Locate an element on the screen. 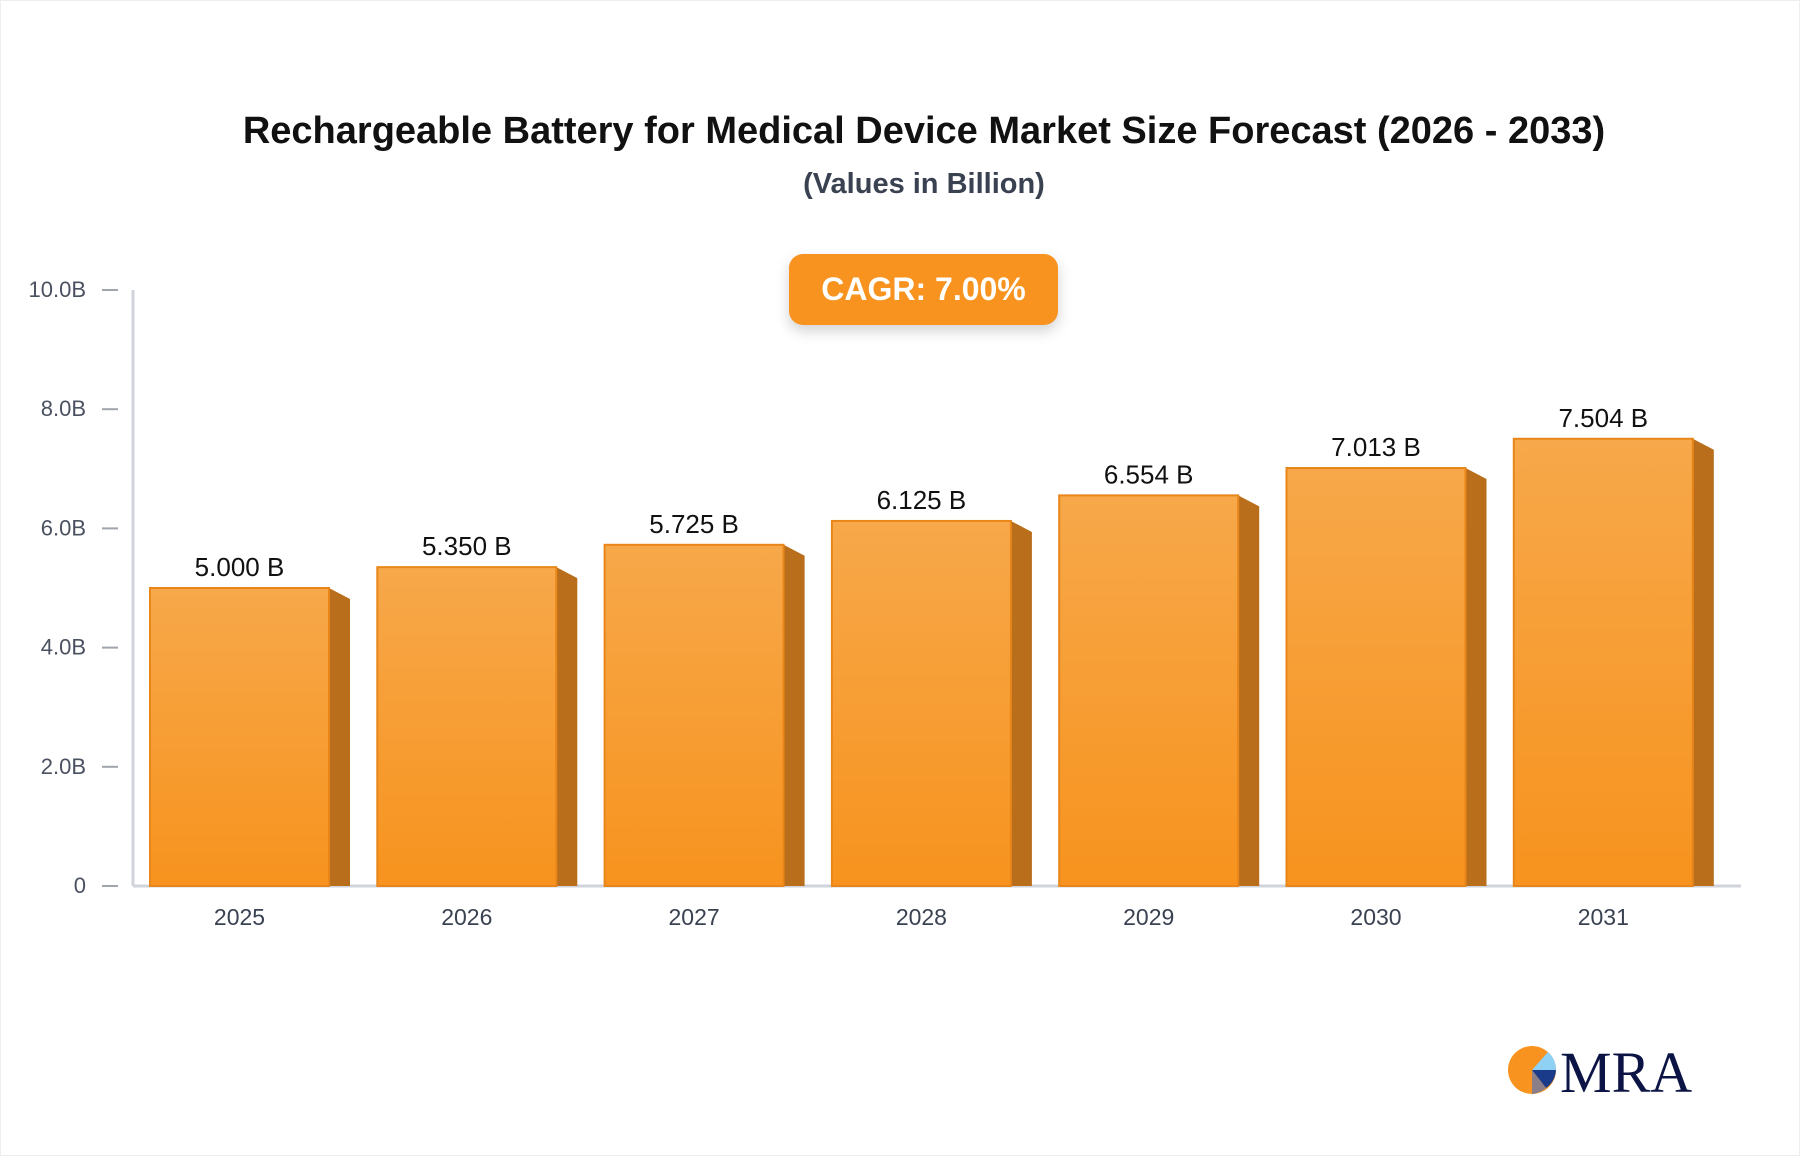 This screenshot has height=1156, width=1800. x-tick-label: 2028 is located at coordinates (921, 917).